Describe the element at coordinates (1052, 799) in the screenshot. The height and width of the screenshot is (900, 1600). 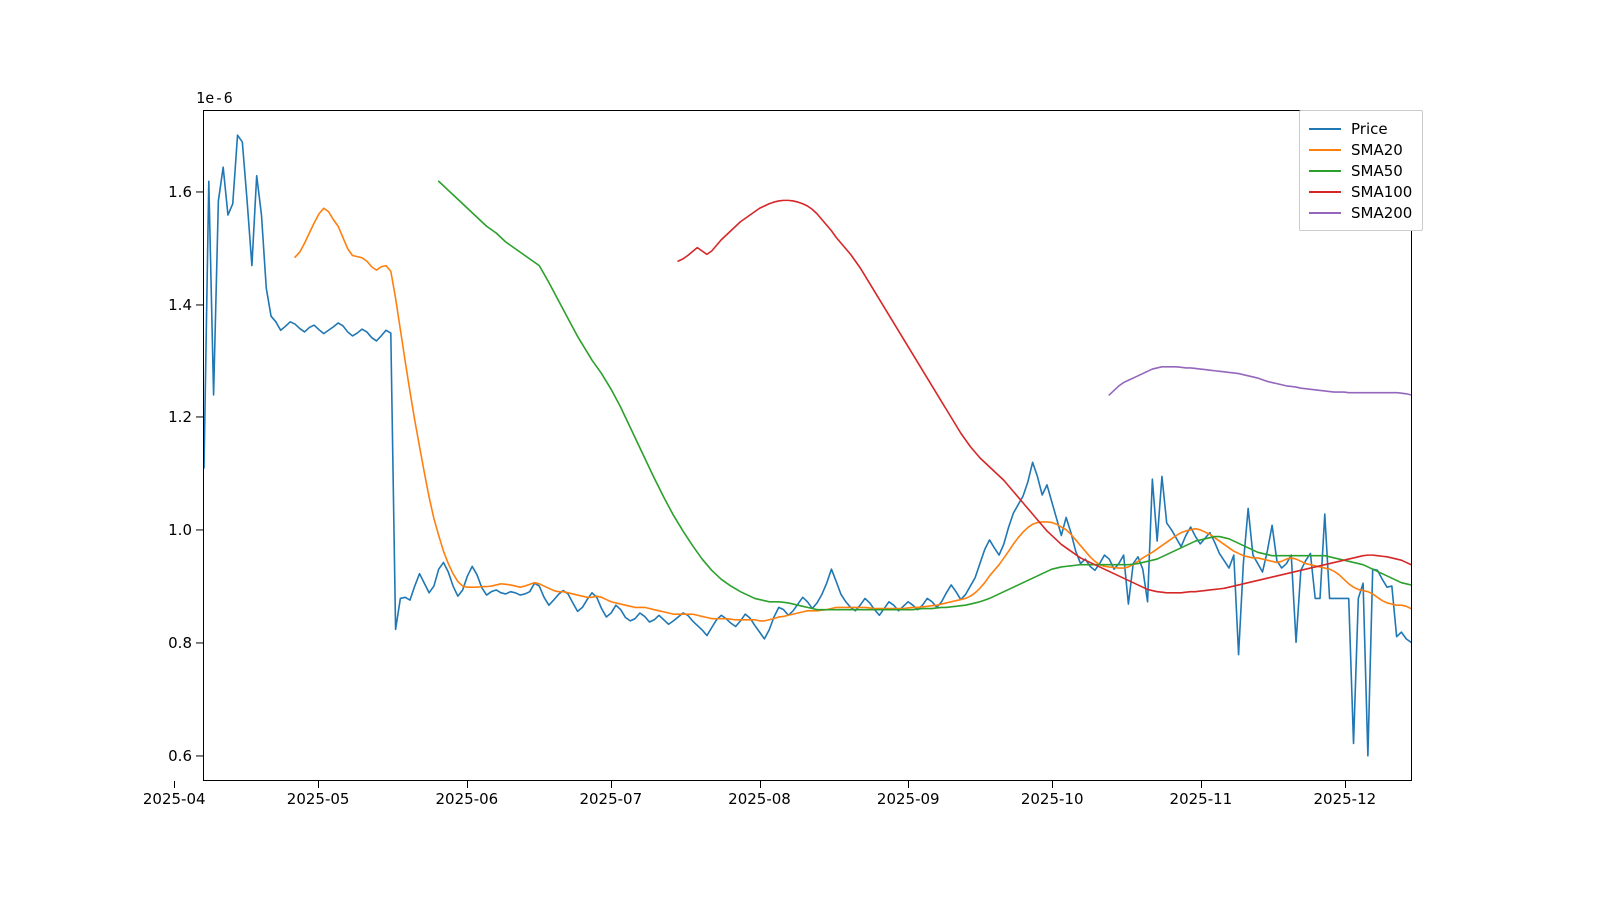
I see `x-tick-label: 2025-10` at that location.